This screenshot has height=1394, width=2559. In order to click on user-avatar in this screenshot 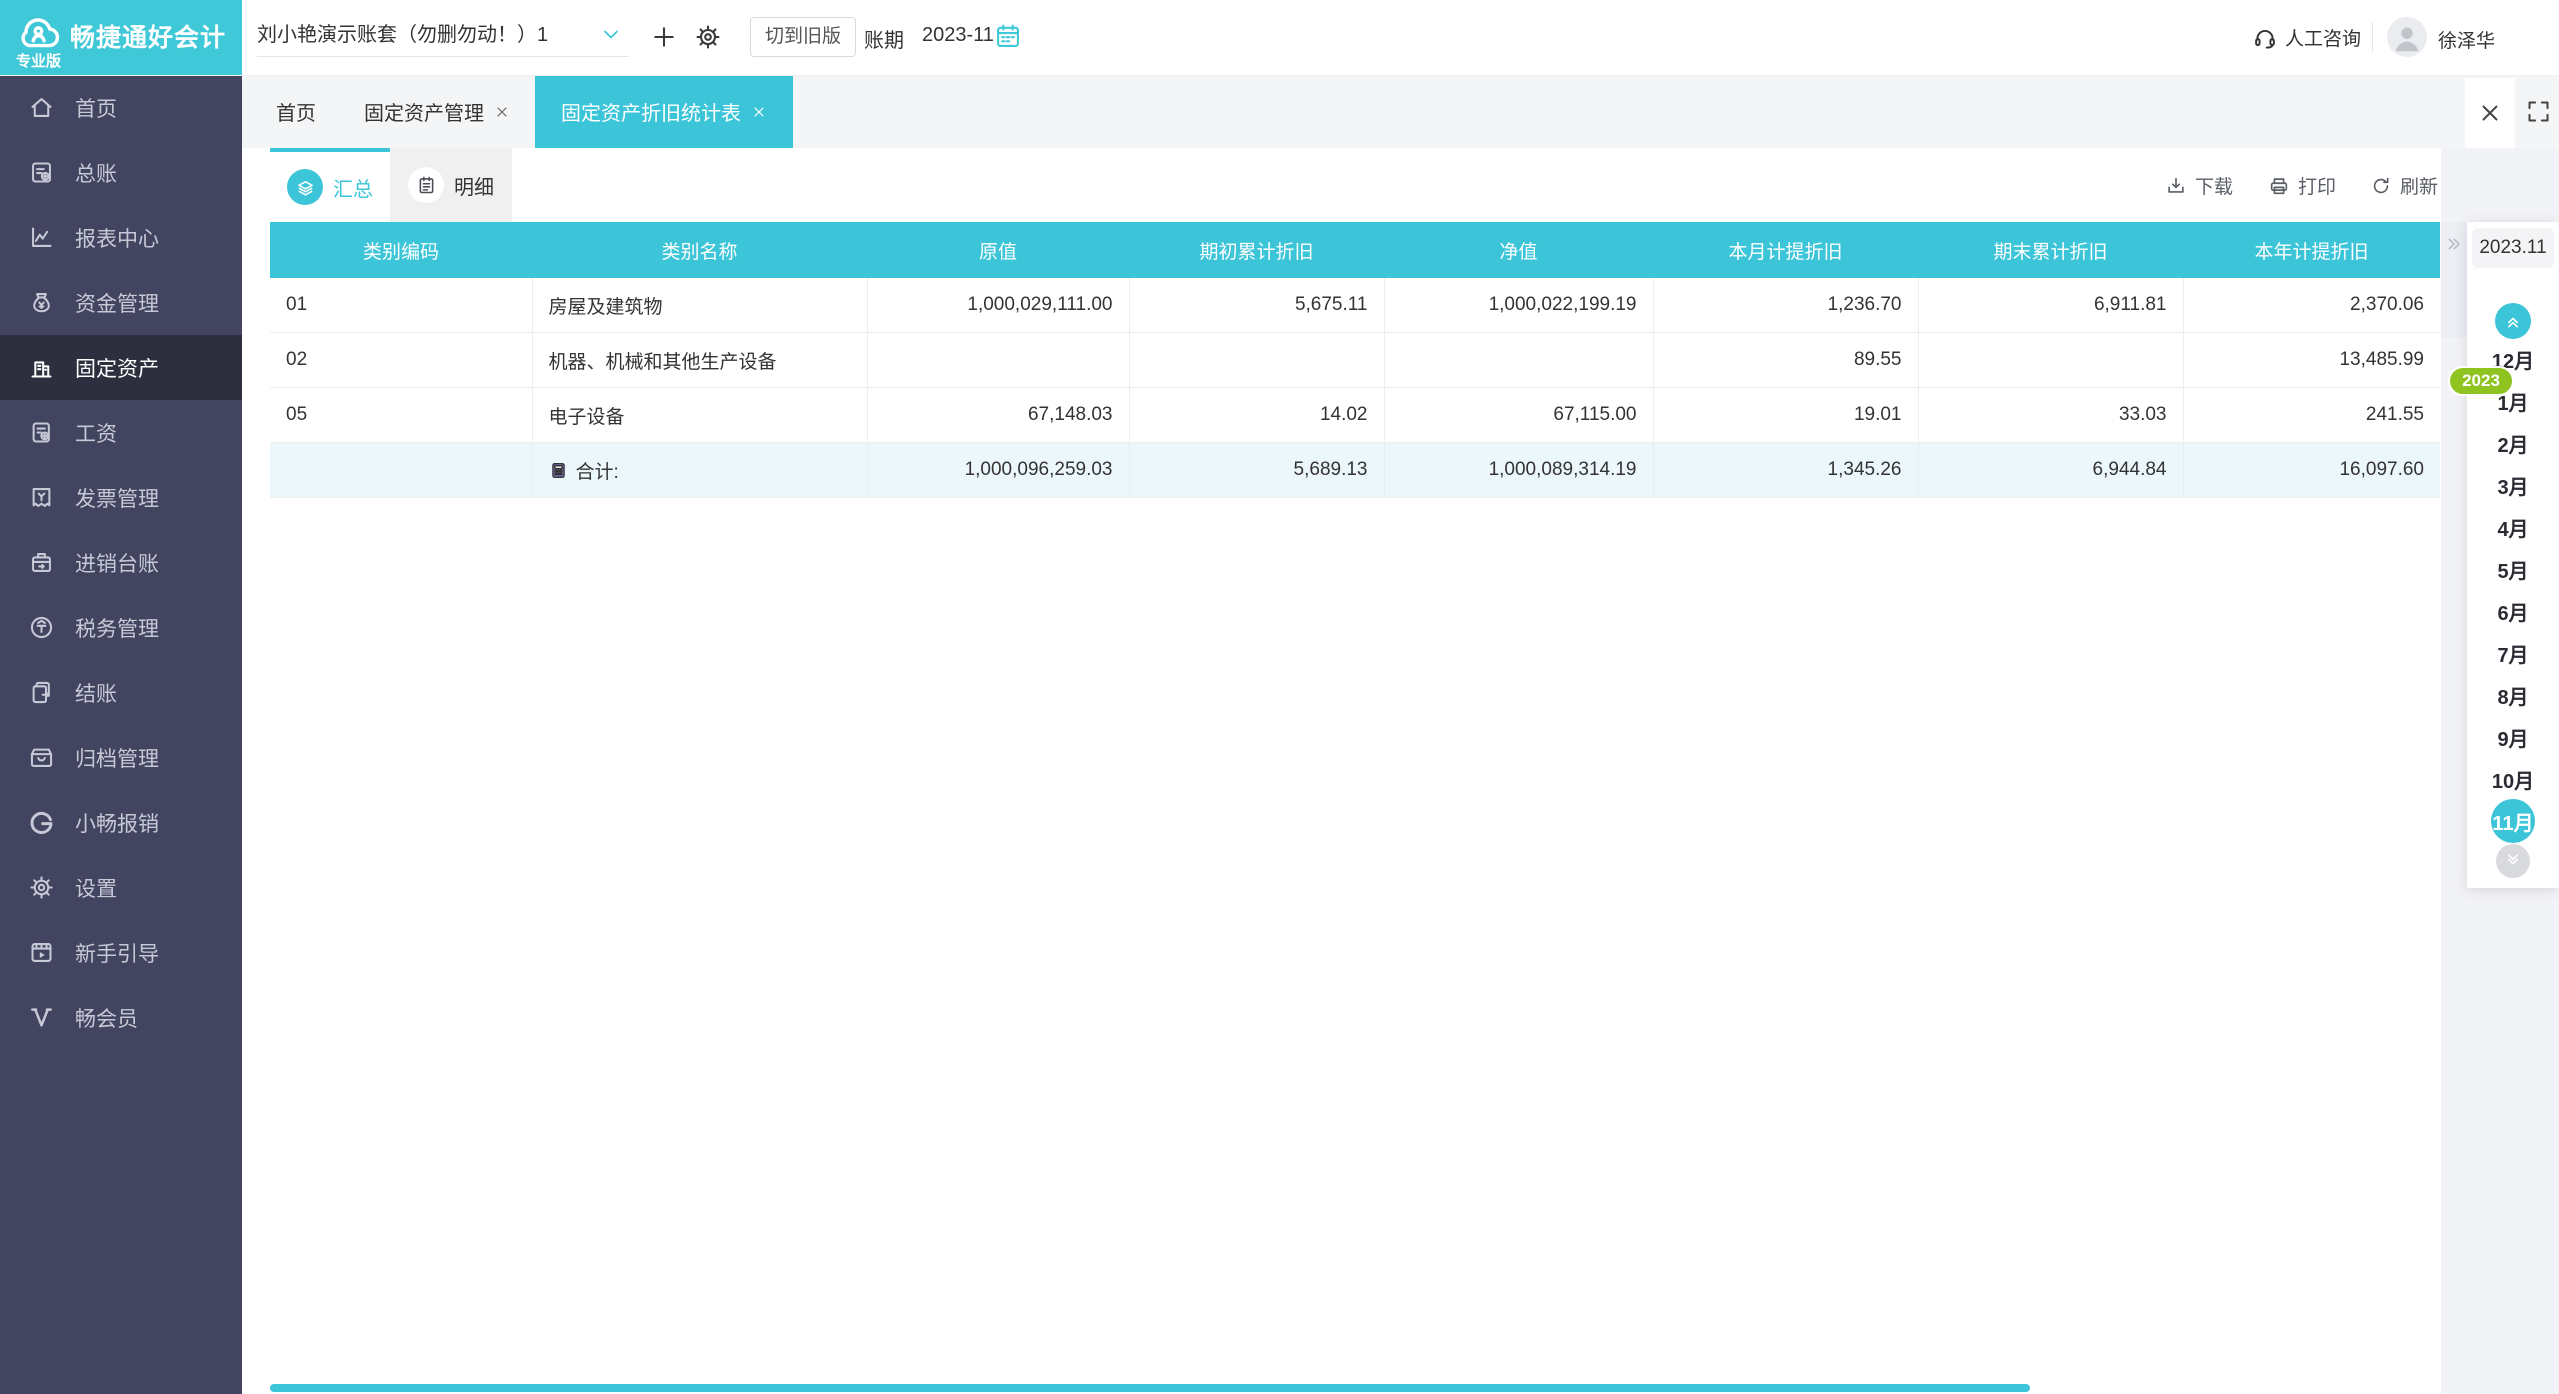, I will do `click(2407, 37)`.